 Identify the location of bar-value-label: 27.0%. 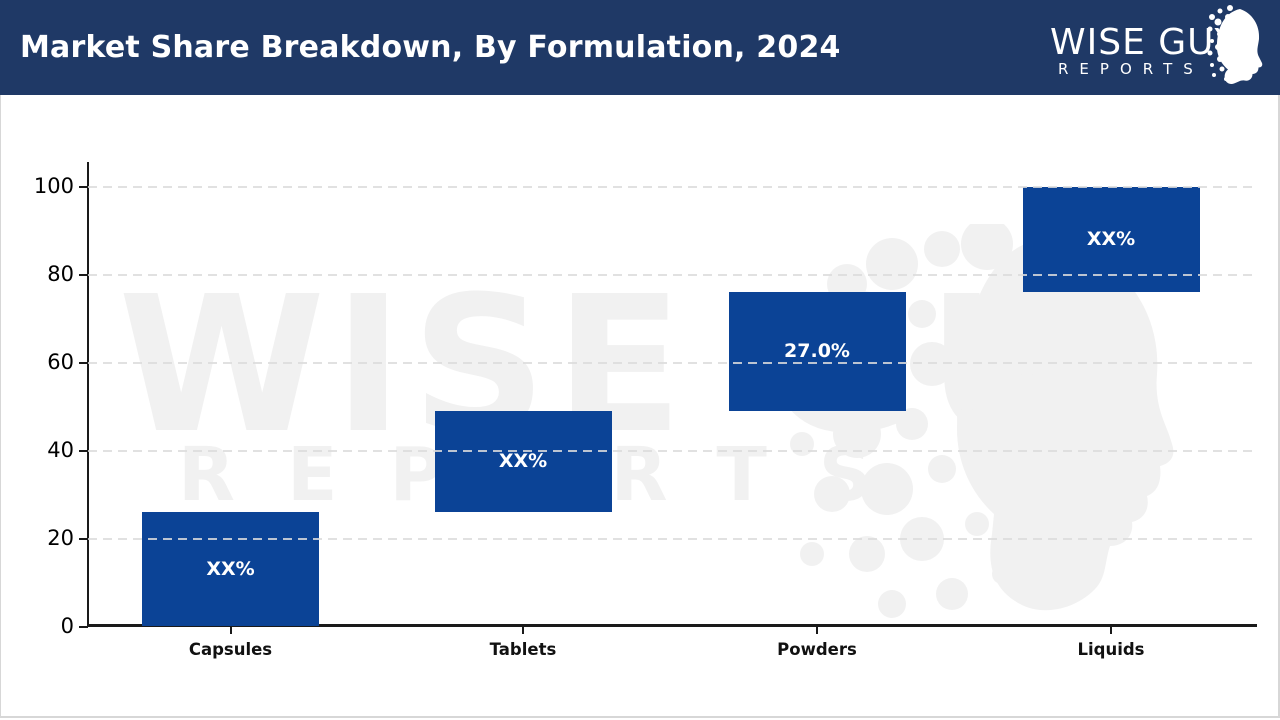
(817, 351).